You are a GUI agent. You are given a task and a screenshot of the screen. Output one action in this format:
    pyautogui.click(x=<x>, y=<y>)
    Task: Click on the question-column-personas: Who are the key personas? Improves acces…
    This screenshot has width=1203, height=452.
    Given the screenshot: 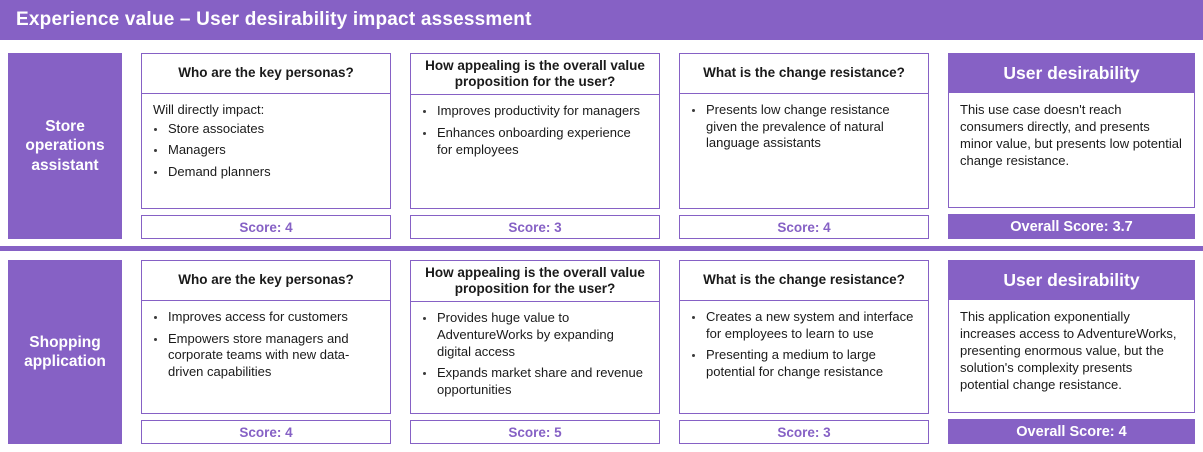 What is the action you would take?
    pyautogui.click(x=266, y=352)
    